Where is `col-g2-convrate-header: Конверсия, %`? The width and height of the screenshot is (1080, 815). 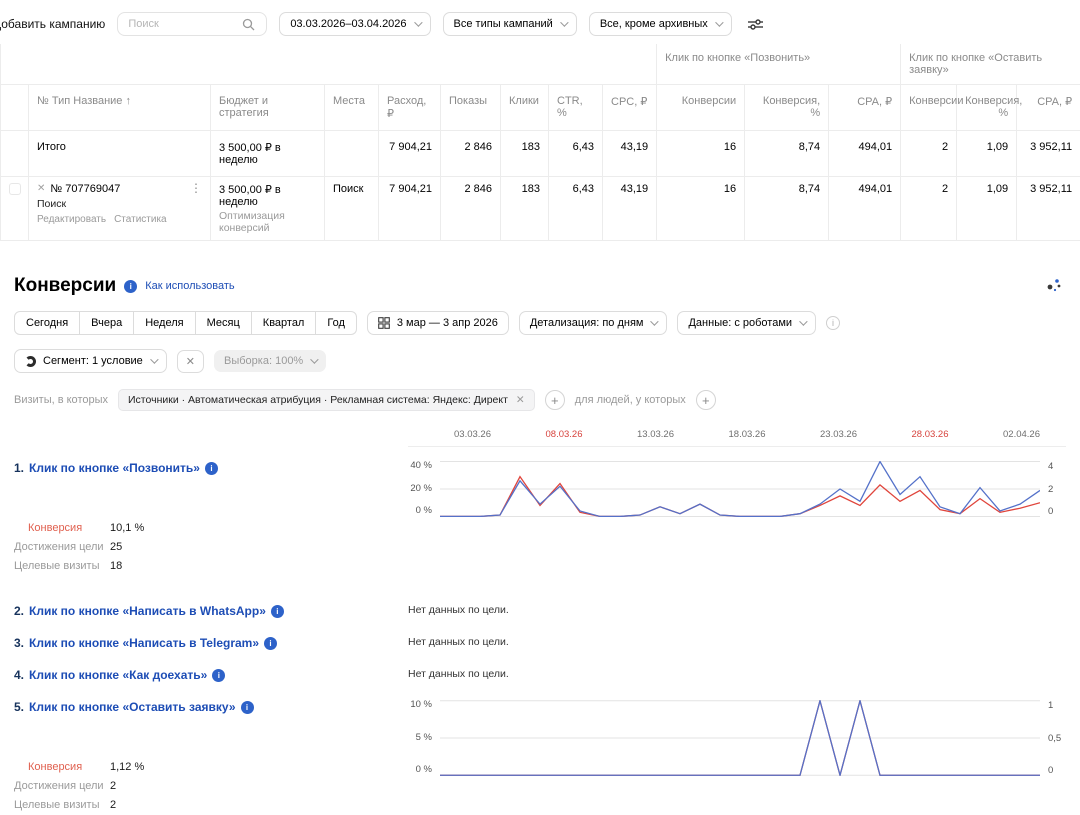
col-g2-convrate-header: Конверсия, % is located at coordinates (987, 108).